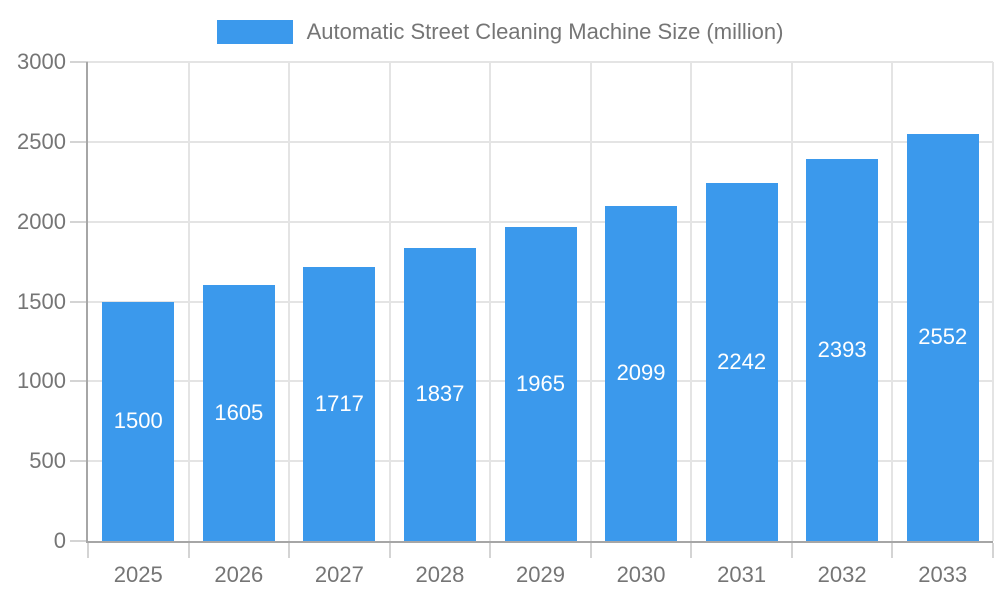 The height and width of the screenshot is (600, 1000). I want to click on bar-value-label: 1837, so click(440, 394).